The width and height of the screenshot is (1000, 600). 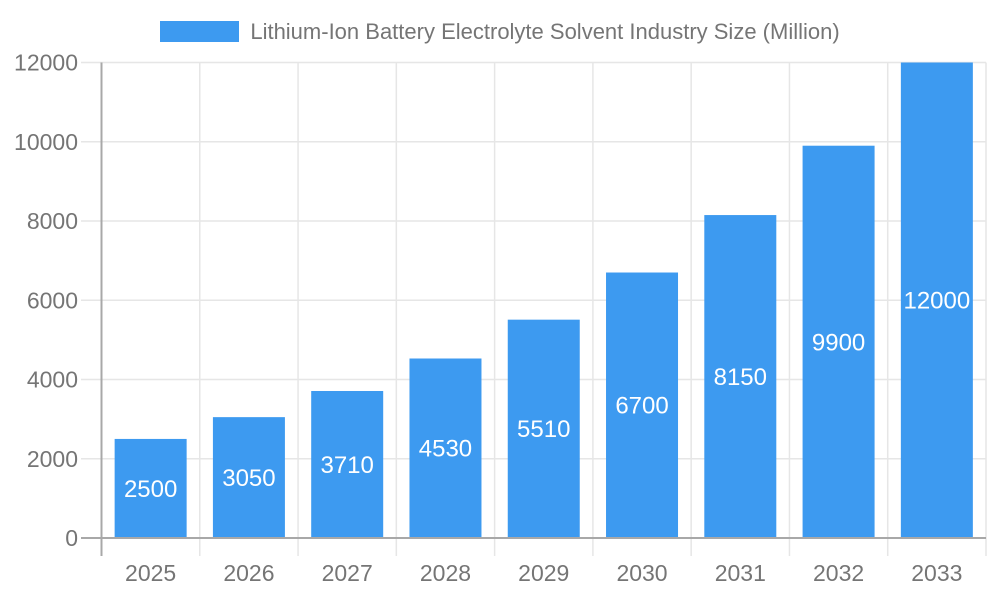 I want to click on bar-2027, so click(x=347, y=464).